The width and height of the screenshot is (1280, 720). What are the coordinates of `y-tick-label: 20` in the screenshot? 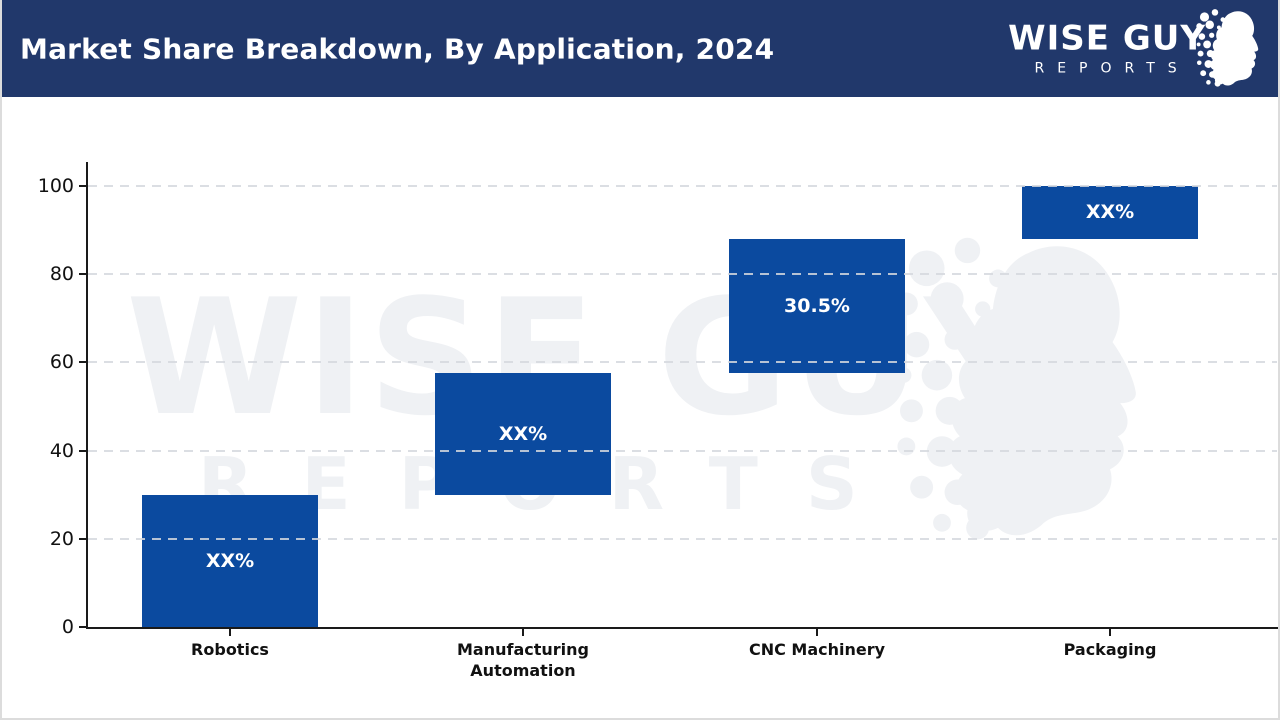 It's located at (61, 538).